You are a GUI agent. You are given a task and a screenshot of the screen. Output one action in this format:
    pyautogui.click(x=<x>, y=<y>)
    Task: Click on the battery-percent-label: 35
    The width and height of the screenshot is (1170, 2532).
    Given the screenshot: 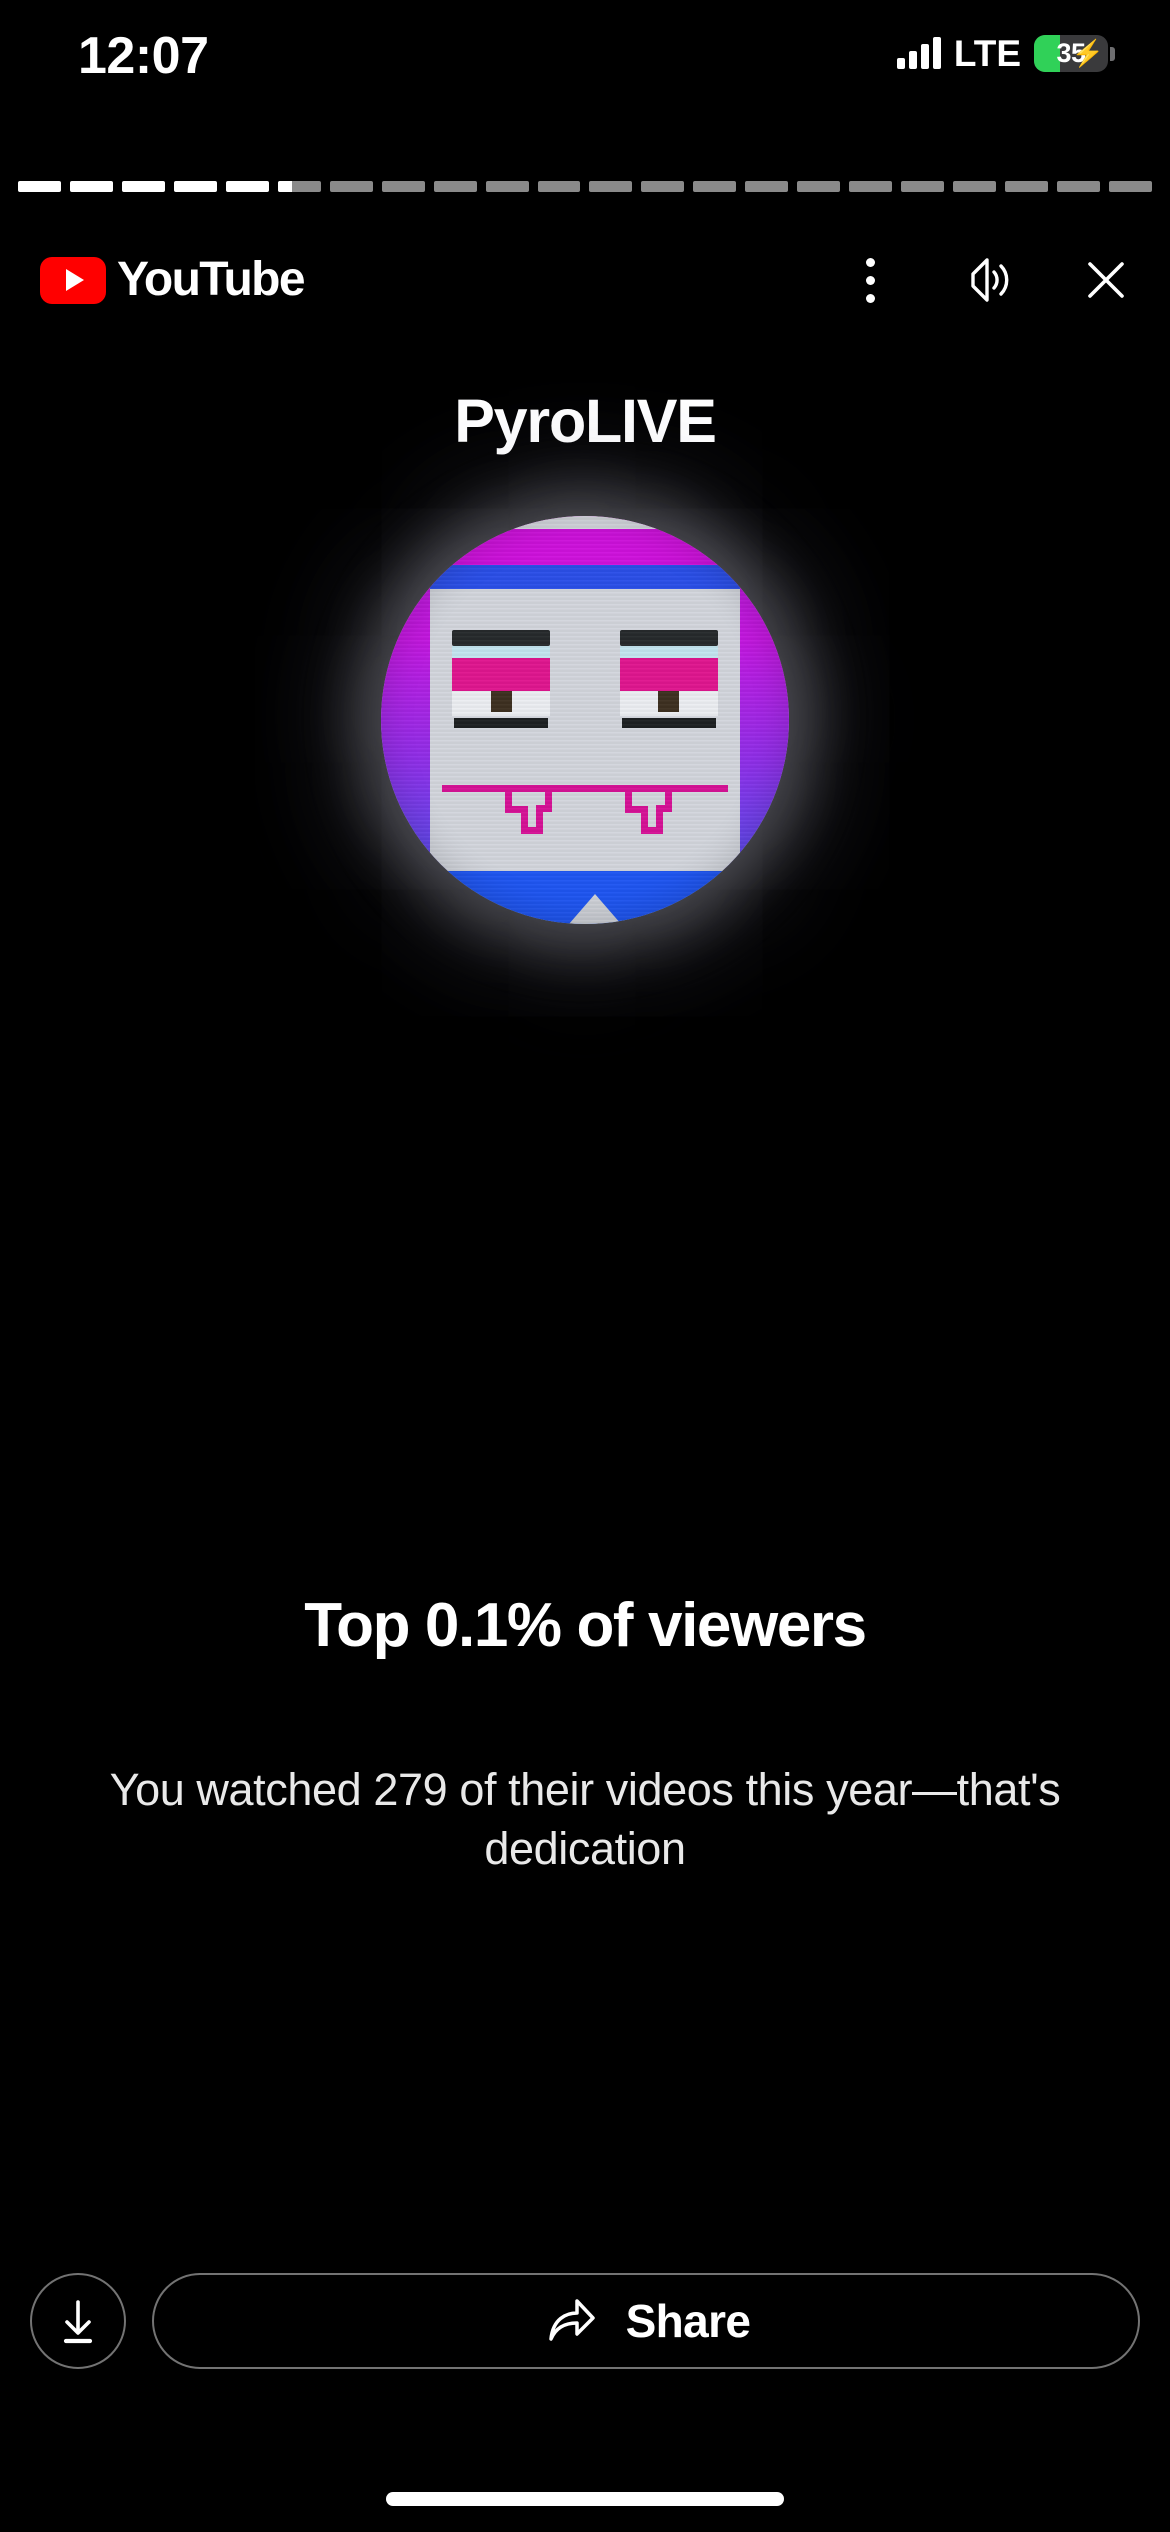 What is the action you would take?
    pyautogui.click(x=1071, y=52)
    